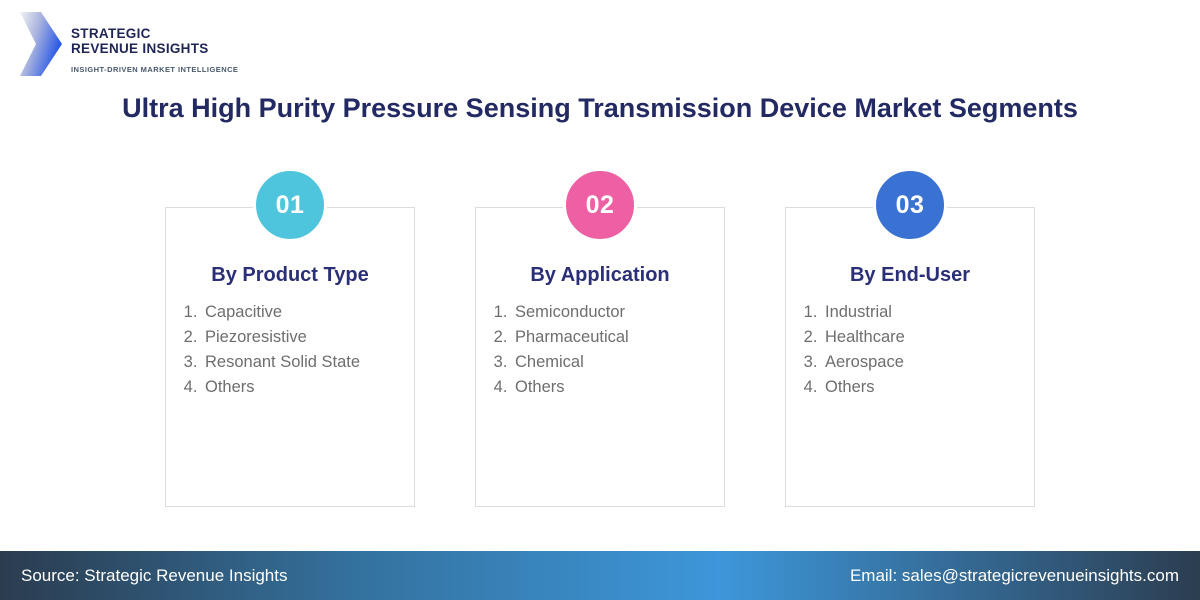  What do you see at coordinates (290, 205) in the screenshot?
I see `card-number-badge: 01` at bounding box center [290, 205].